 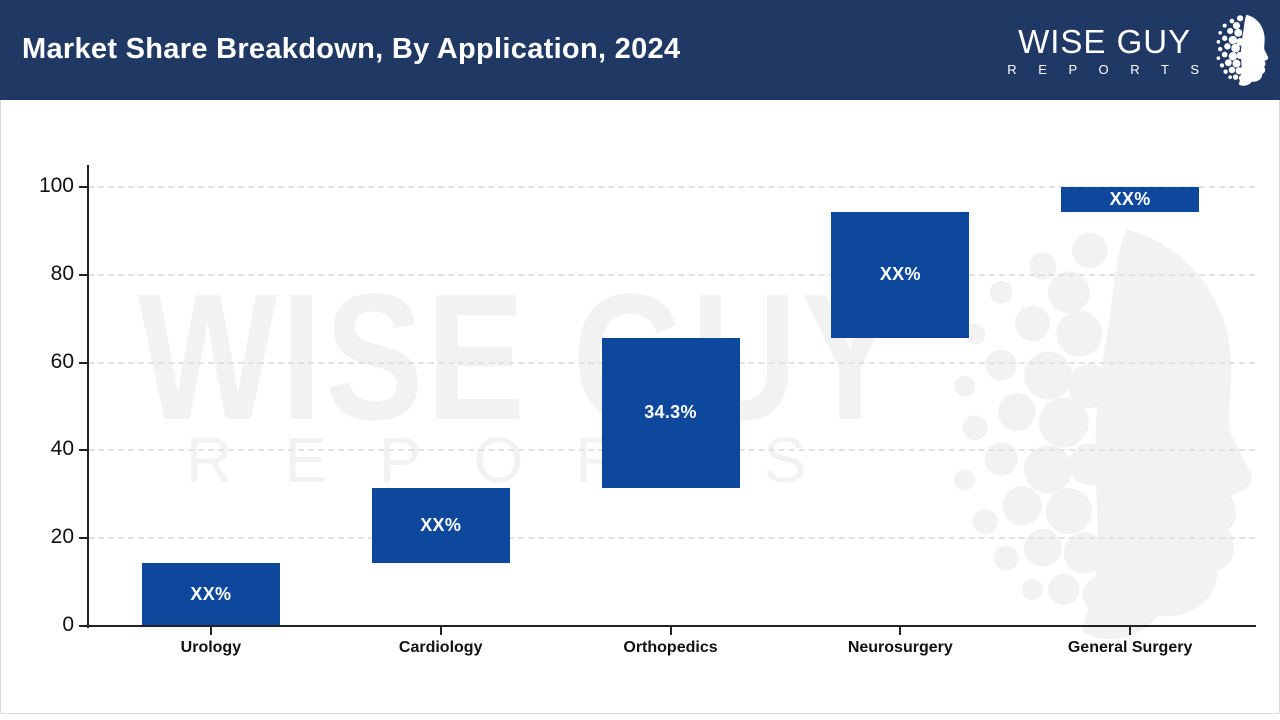 I want to click on x-category-label-urology: Urology, so click(x=211, y=647).